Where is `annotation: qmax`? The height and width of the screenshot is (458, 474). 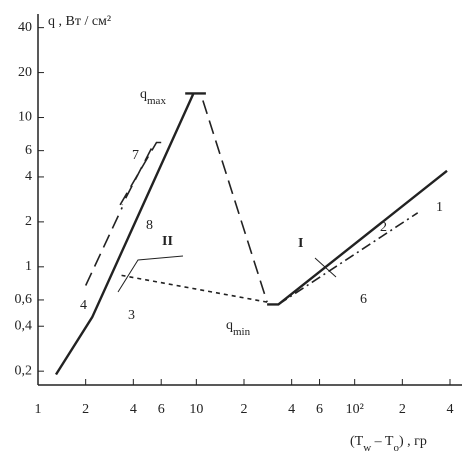 annotation: qmax is located at coordinates (153, 96).